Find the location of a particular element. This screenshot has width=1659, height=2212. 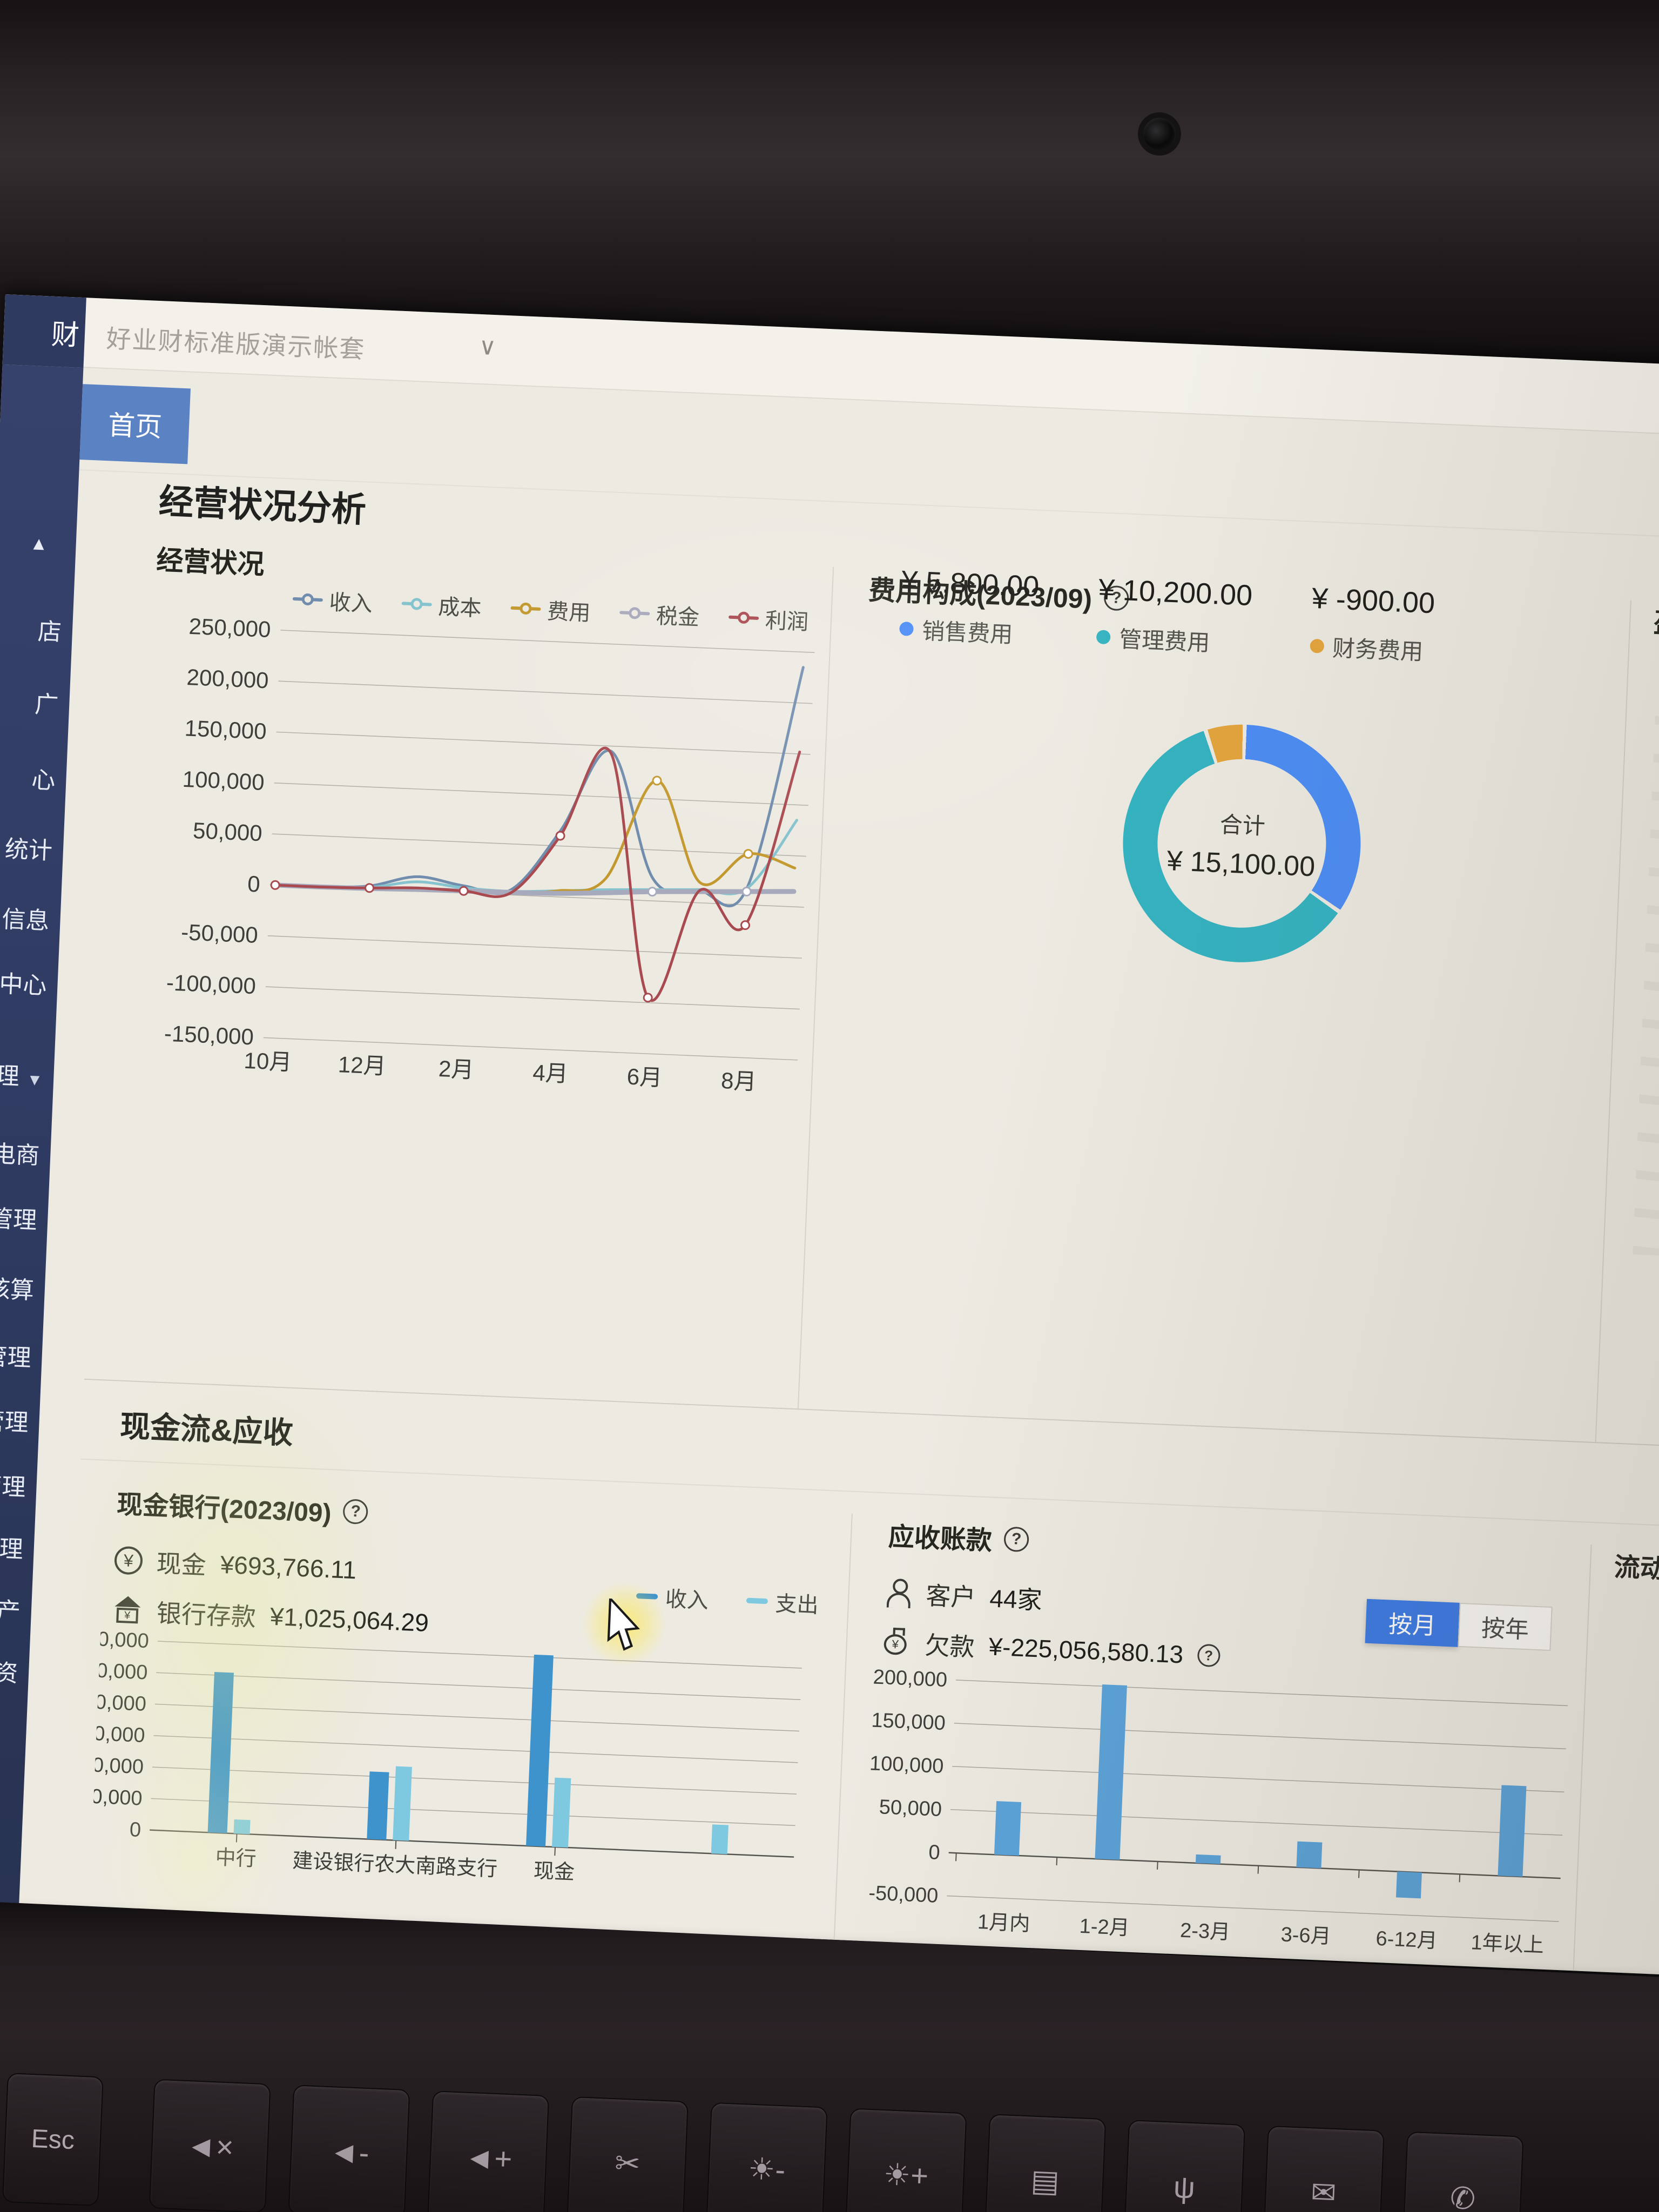

bank-deposit-icon: ¥ is located at coordinates (127, 1609).